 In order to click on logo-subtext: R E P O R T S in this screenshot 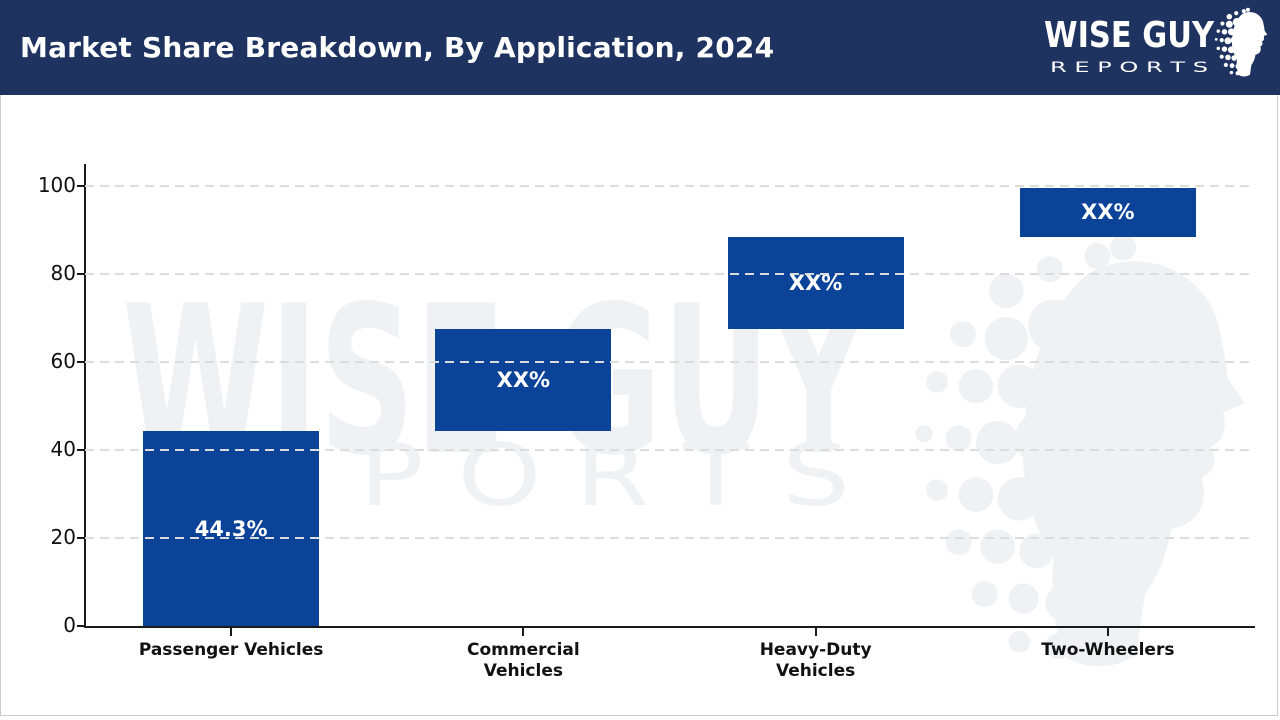, I will do `click(1129, 68)`.